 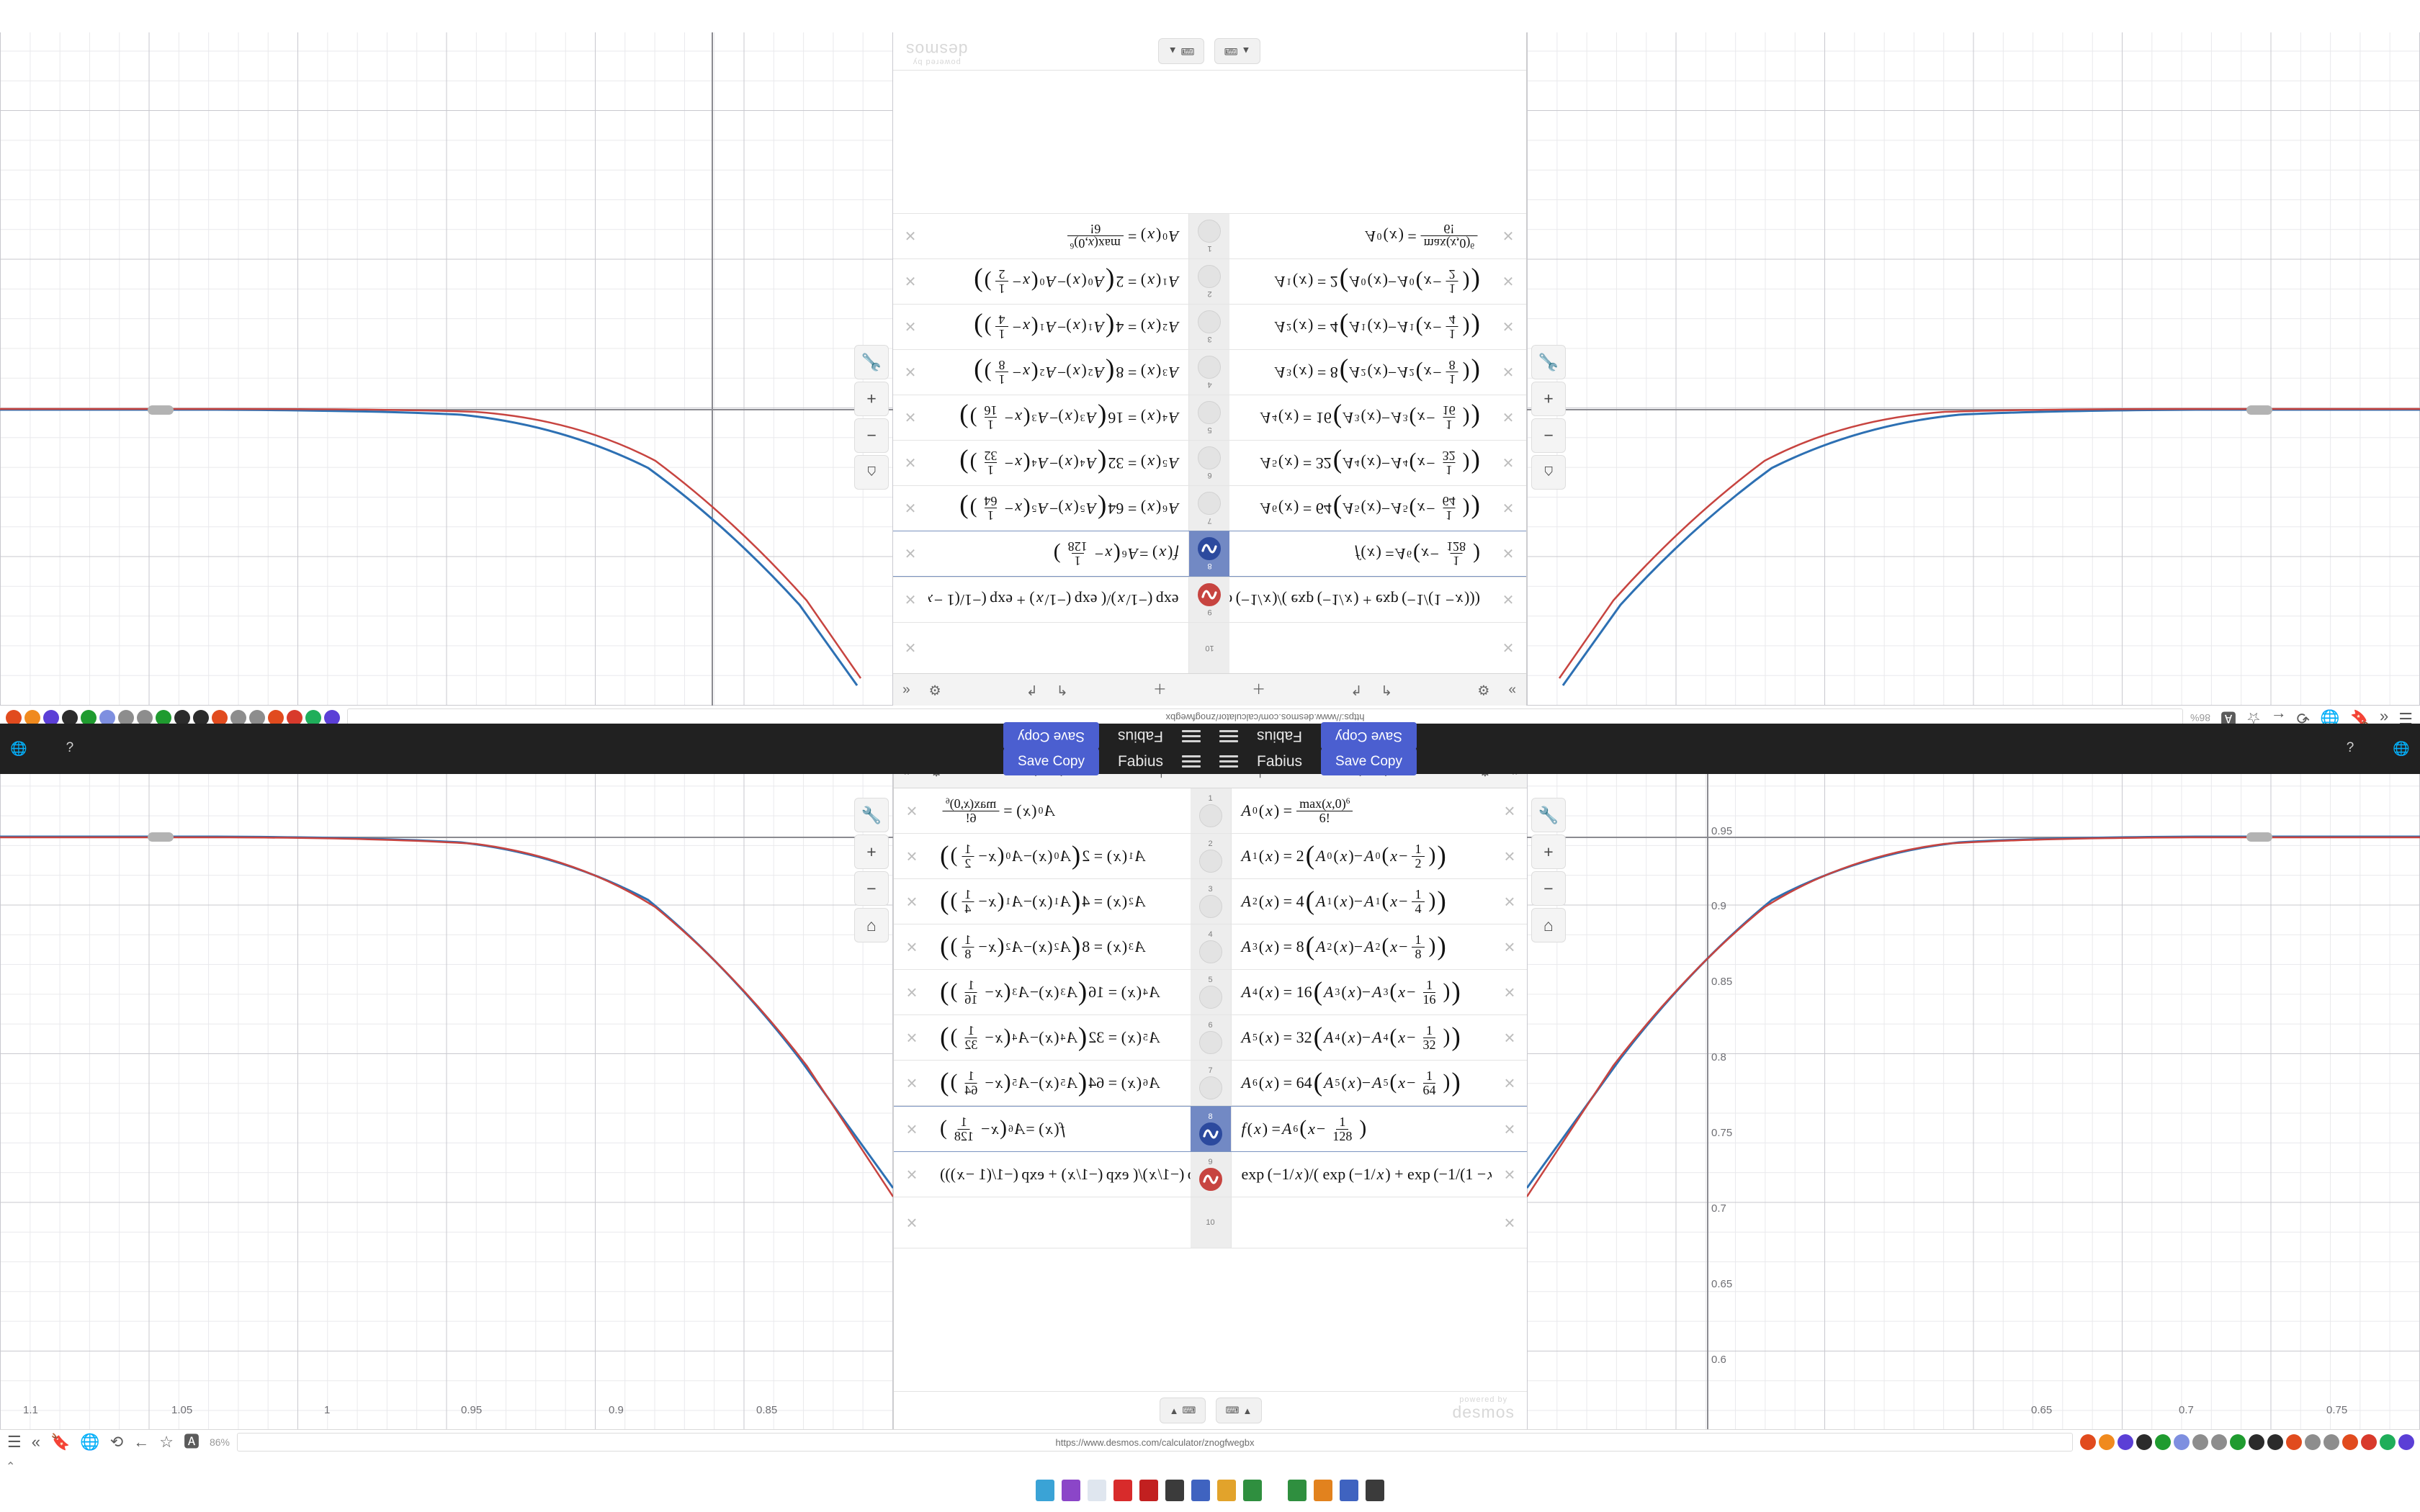 What do you see at coordinates (1159, 688) in the screenshot?
I see `add-expression-icon-2: ＋` at bounding box center [1159, 688].